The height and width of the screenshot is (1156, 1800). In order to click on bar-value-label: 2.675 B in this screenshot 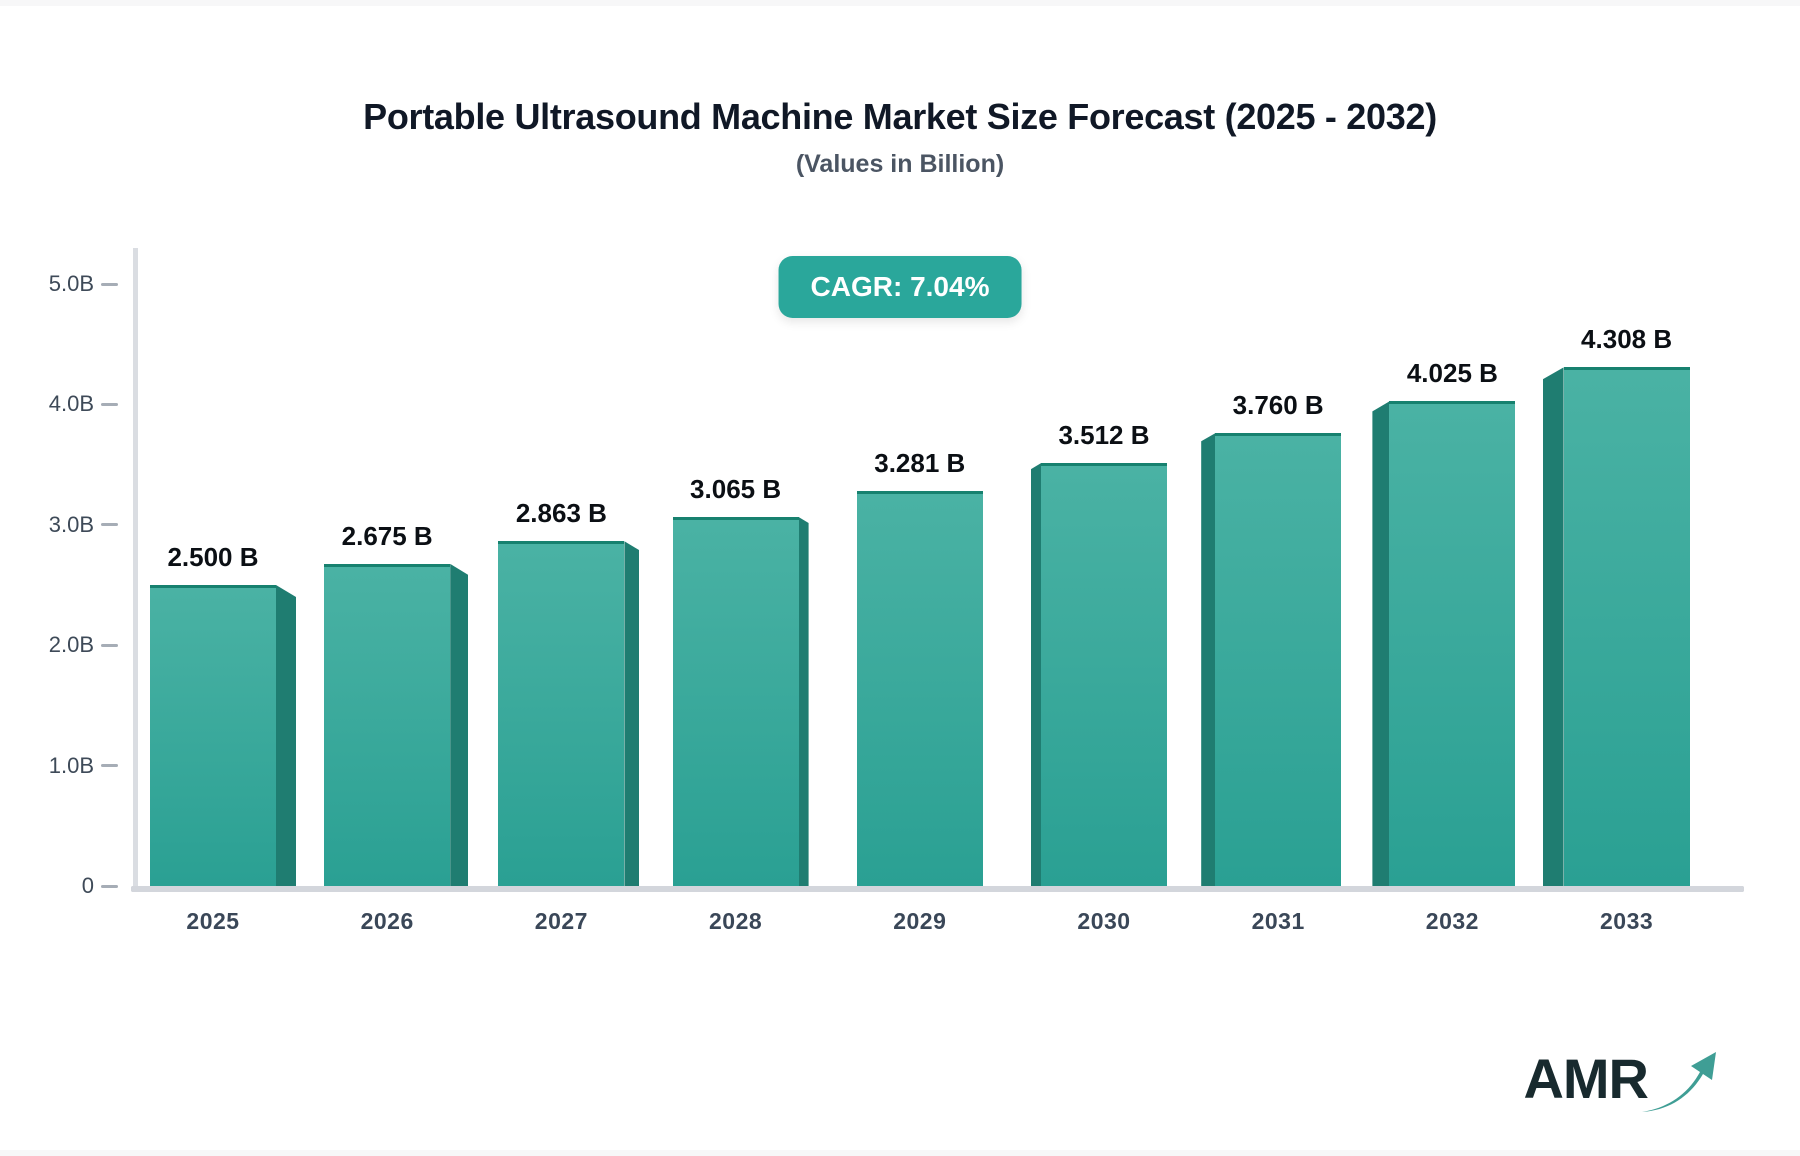, I will do `click(387, 535)`.